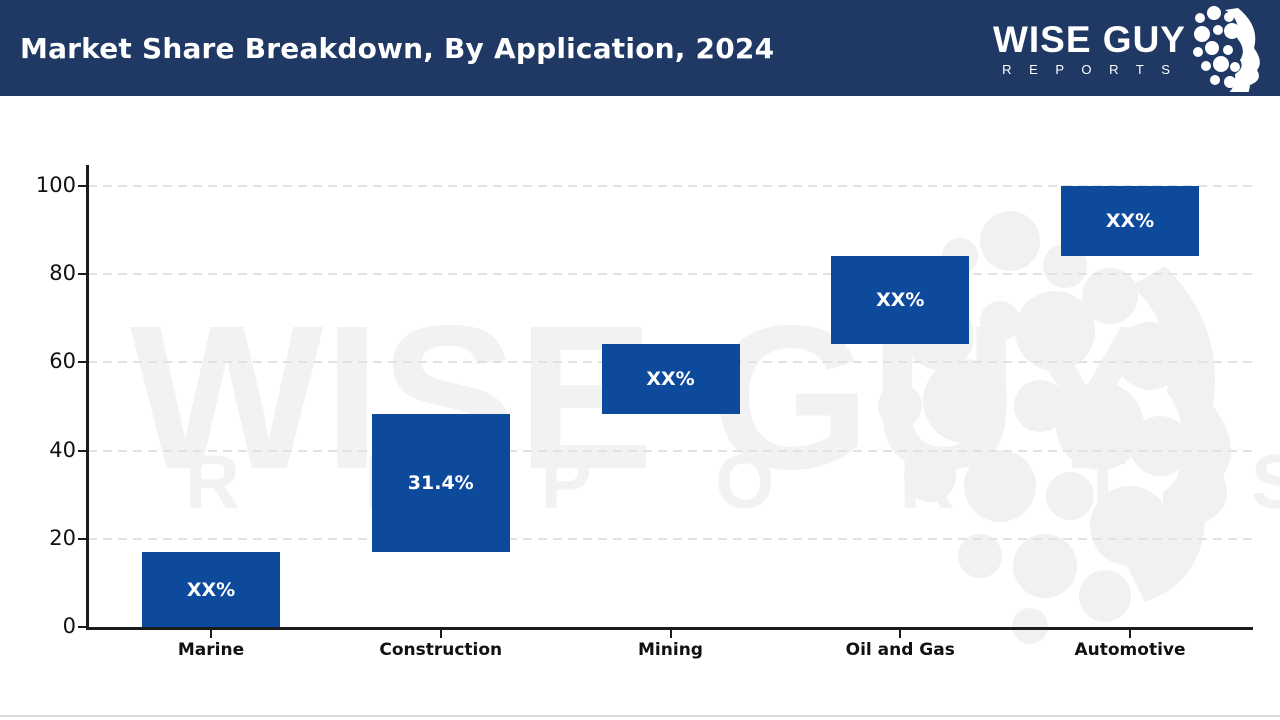  I want to click on y-axis-tick-label: 20, so click(62, 537).